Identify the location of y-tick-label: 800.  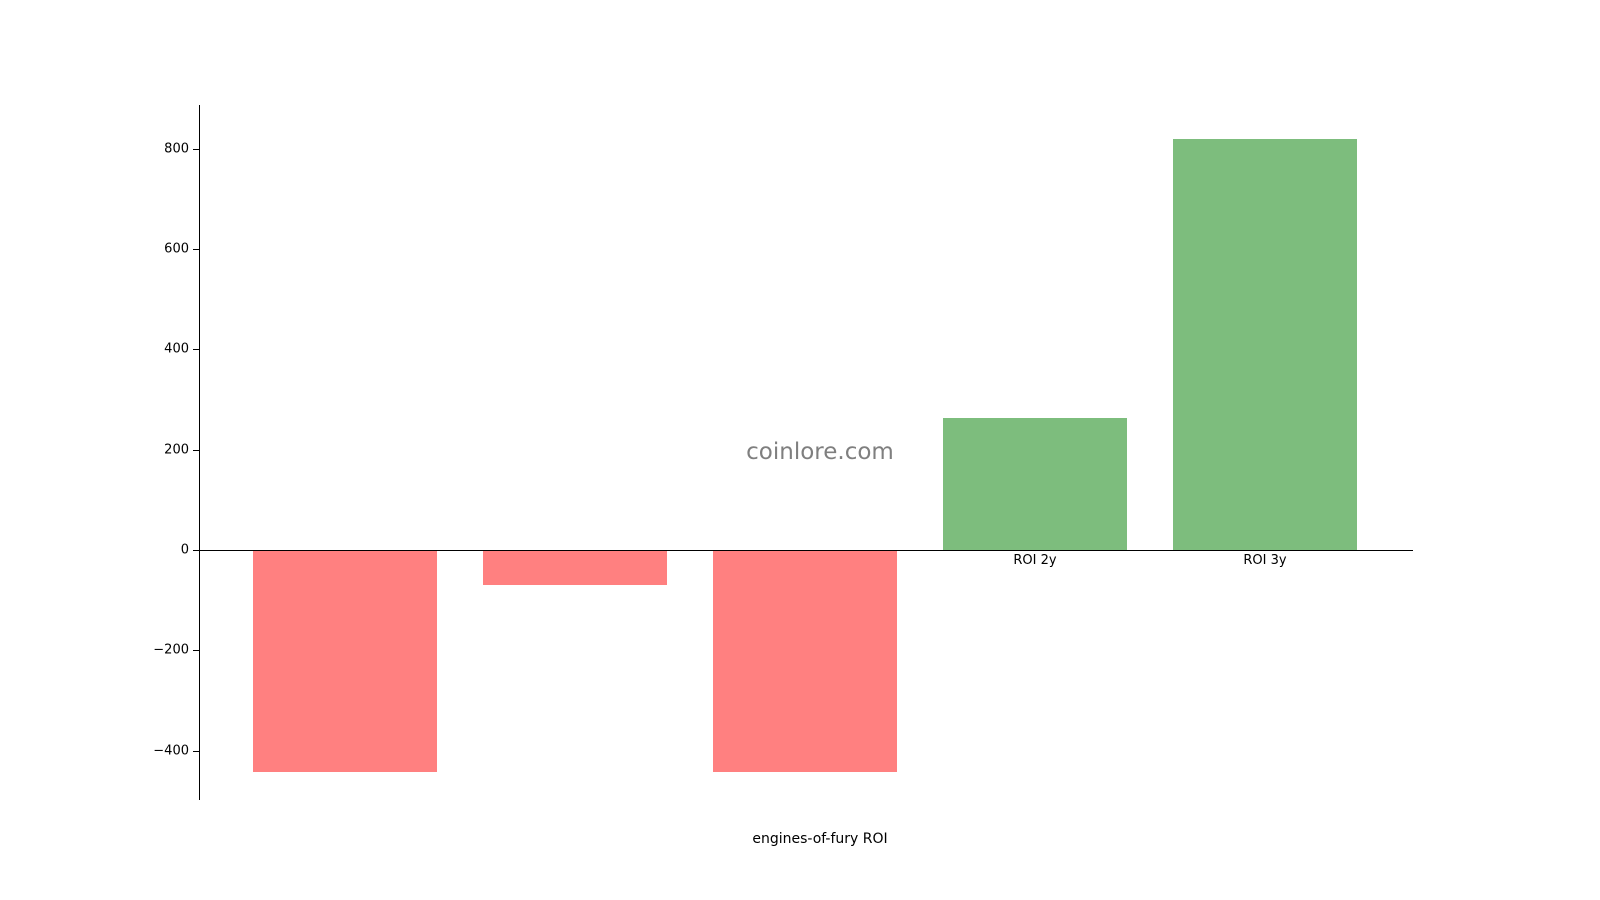
(176, 149).